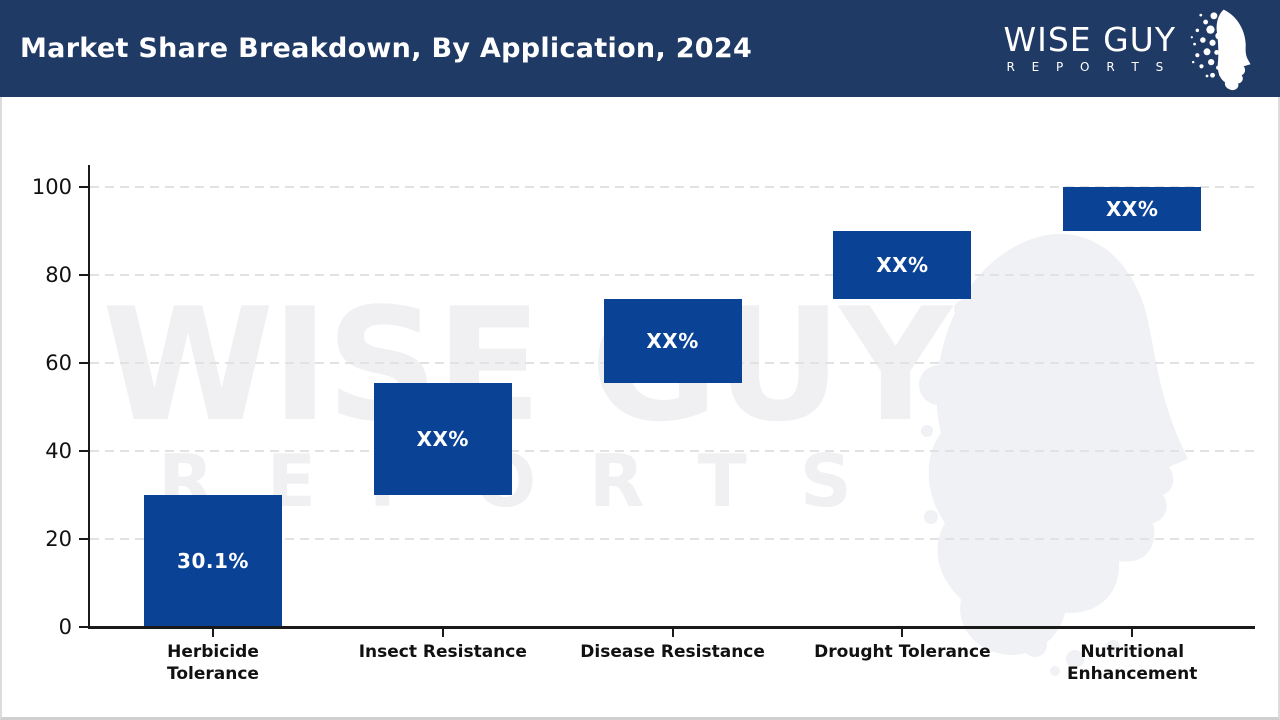 This screenshot has width=1280, height=720. What do you see at coordinates (89, 397) in the screenshot?
I see `y-axis` at bounding box center [89, 397].